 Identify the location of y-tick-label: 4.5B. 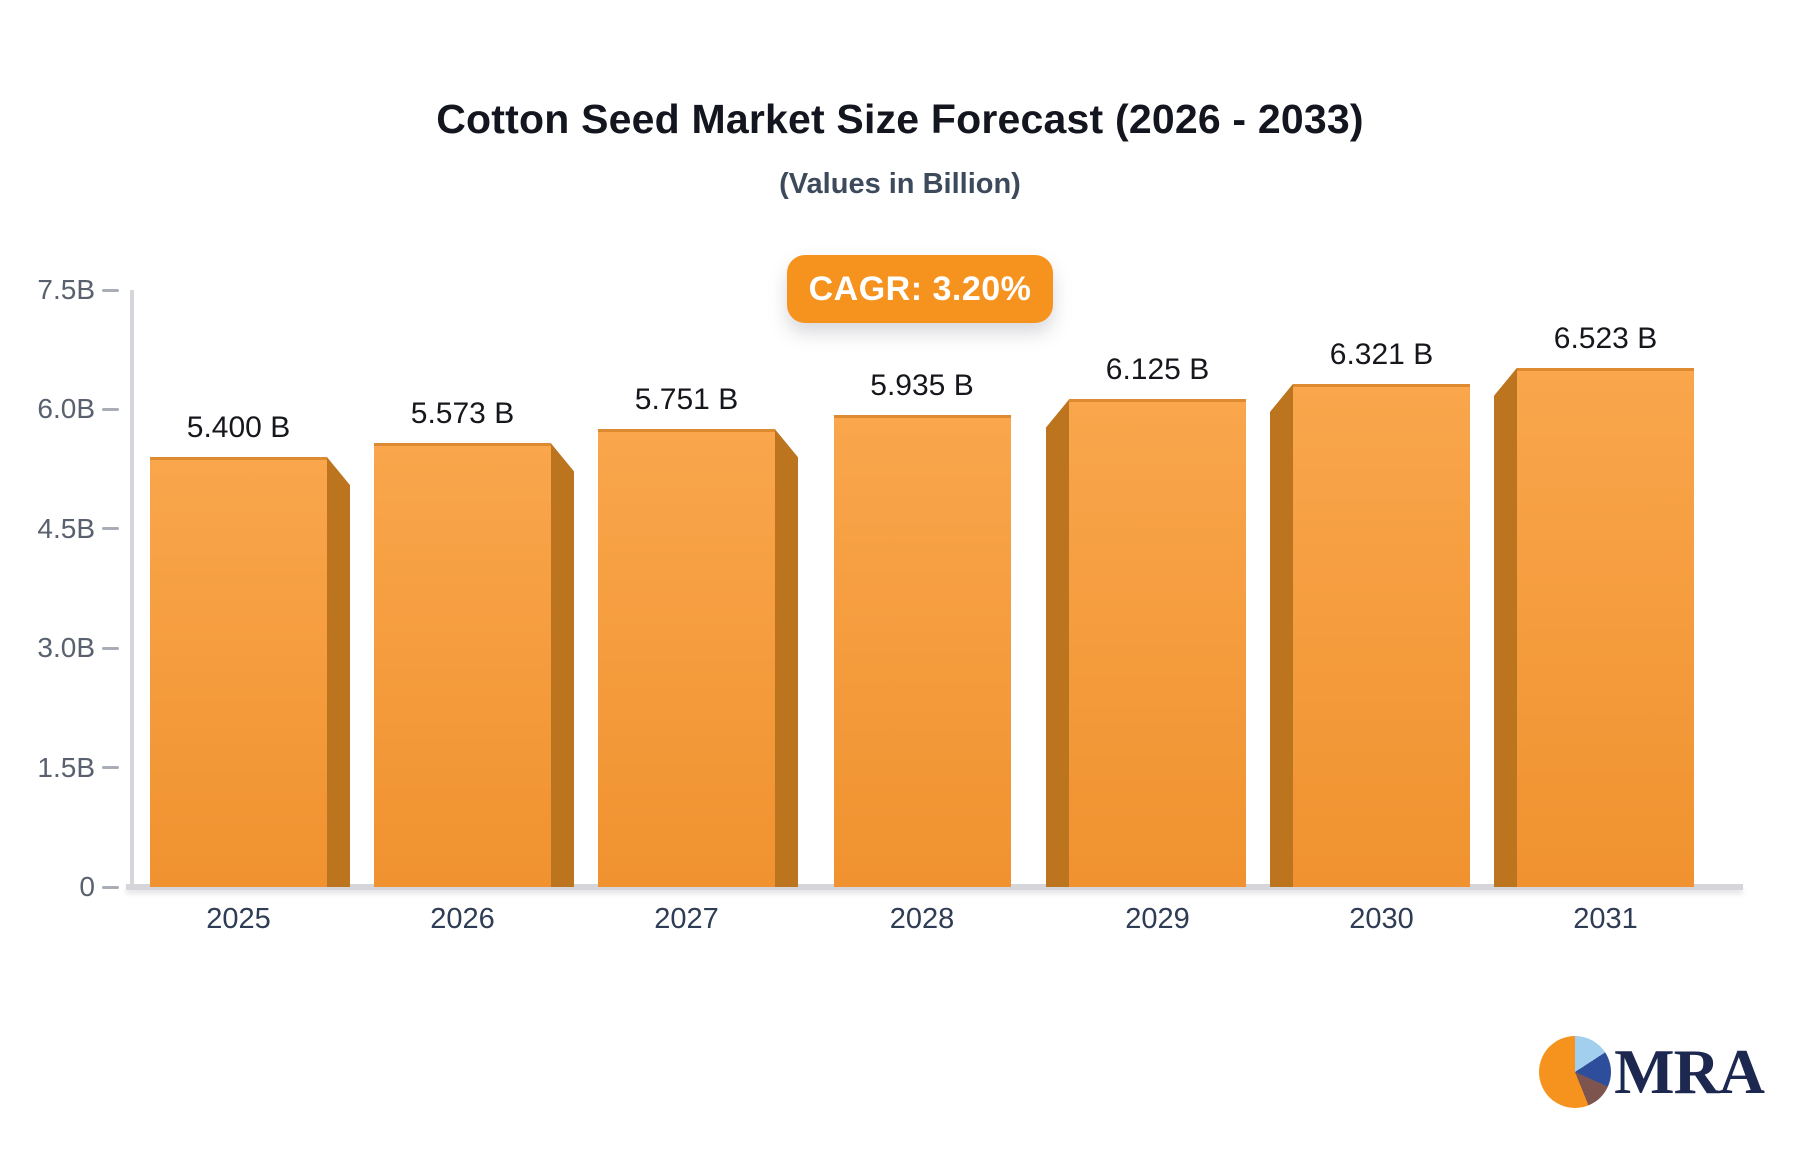
(66, 528).